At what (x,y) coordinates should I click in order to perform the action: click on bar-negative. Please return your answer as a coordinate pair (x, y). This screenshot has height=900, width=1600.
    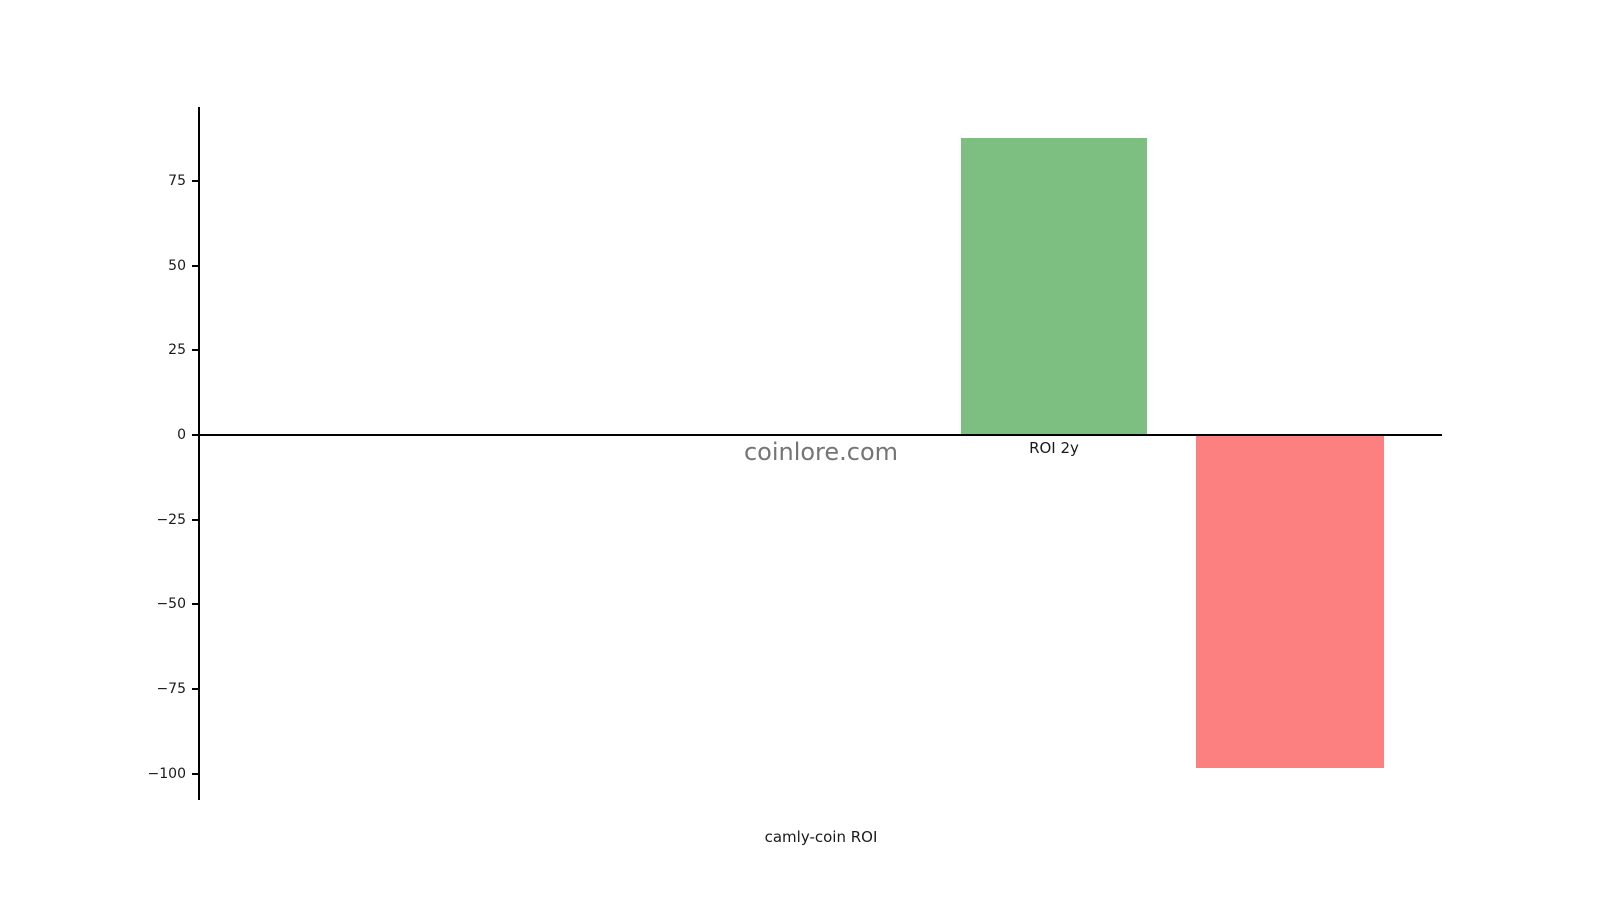
    Looking at the image, I should click on (1290, 602).